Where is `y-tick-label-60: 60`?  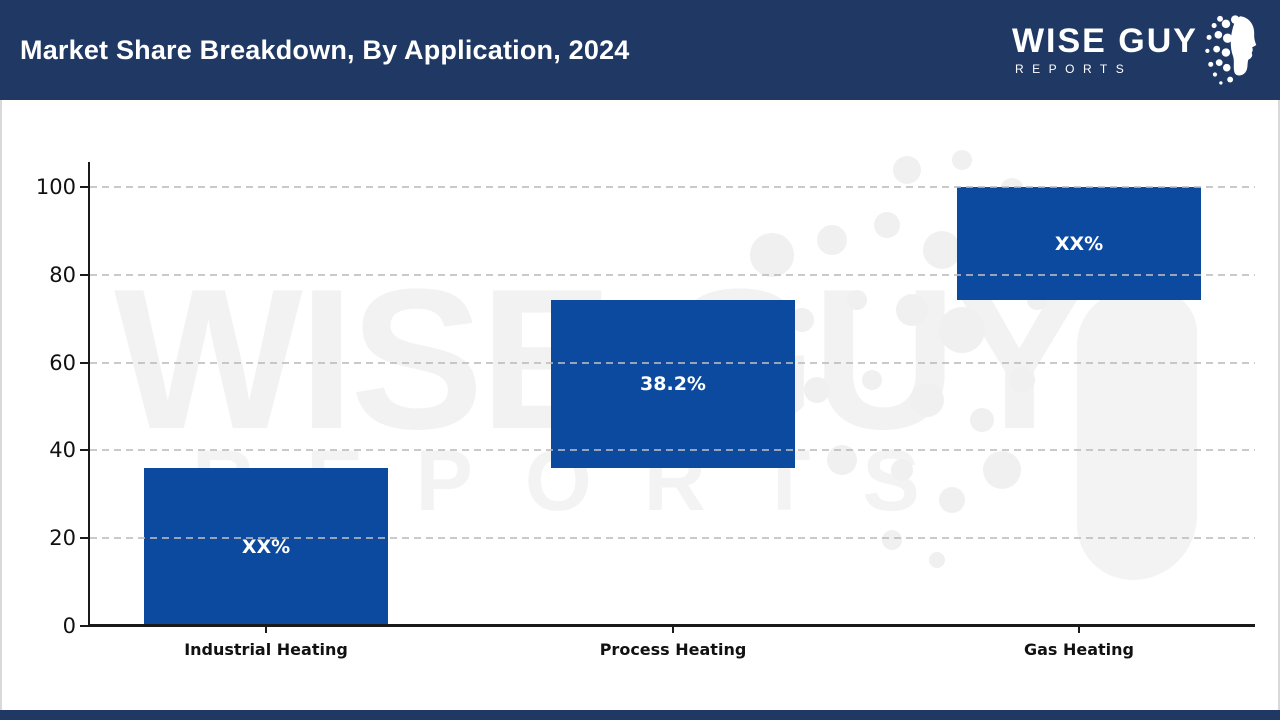
y-tick-label-60: 60 is located at coordinates (62, 362).